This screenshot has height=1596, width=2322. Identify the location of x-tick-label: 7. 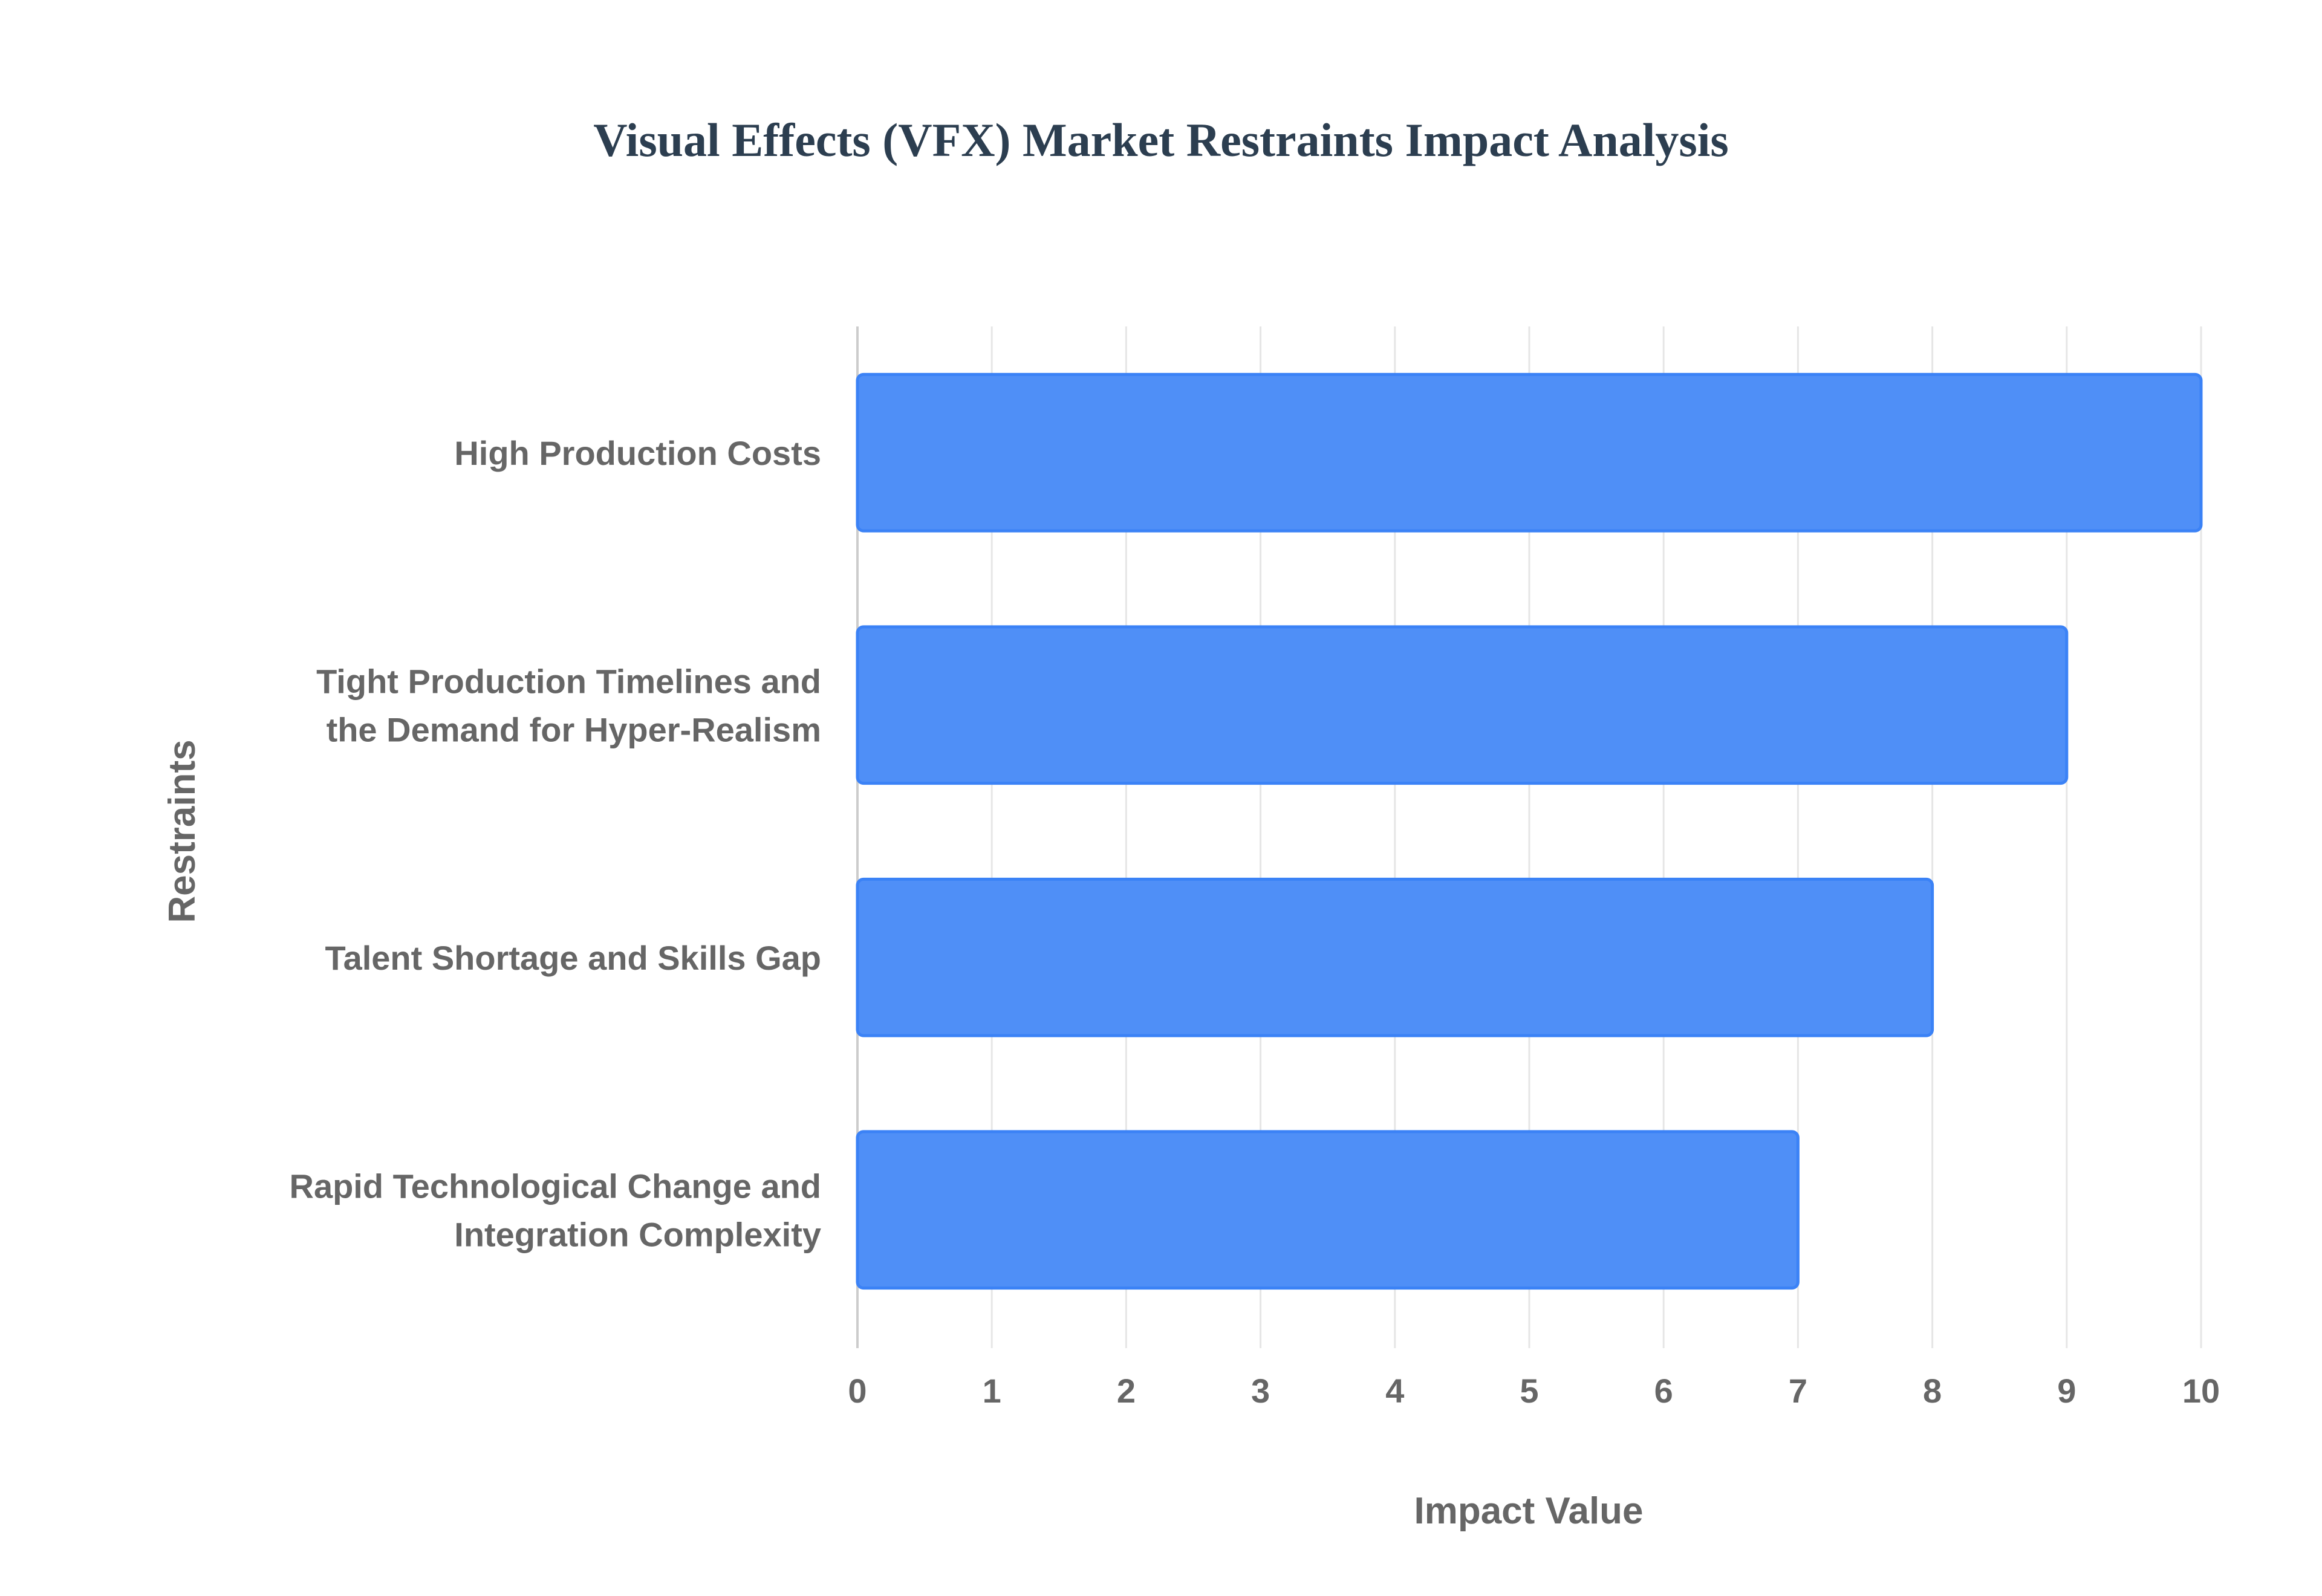
(1798, 1391).